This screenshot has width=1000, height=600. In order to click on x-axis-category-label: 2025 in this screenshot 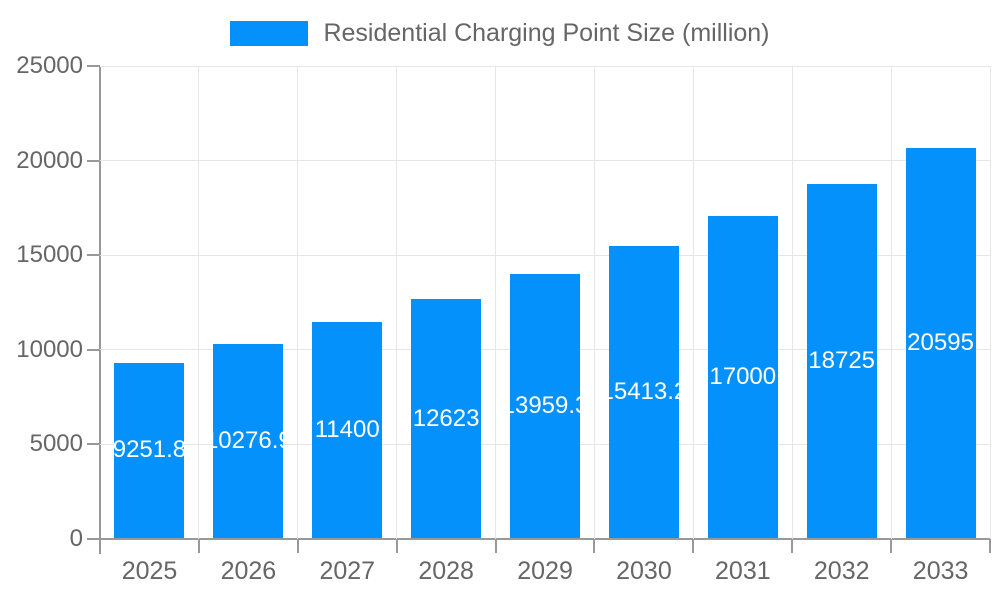, I will do `click(149, 571)`.